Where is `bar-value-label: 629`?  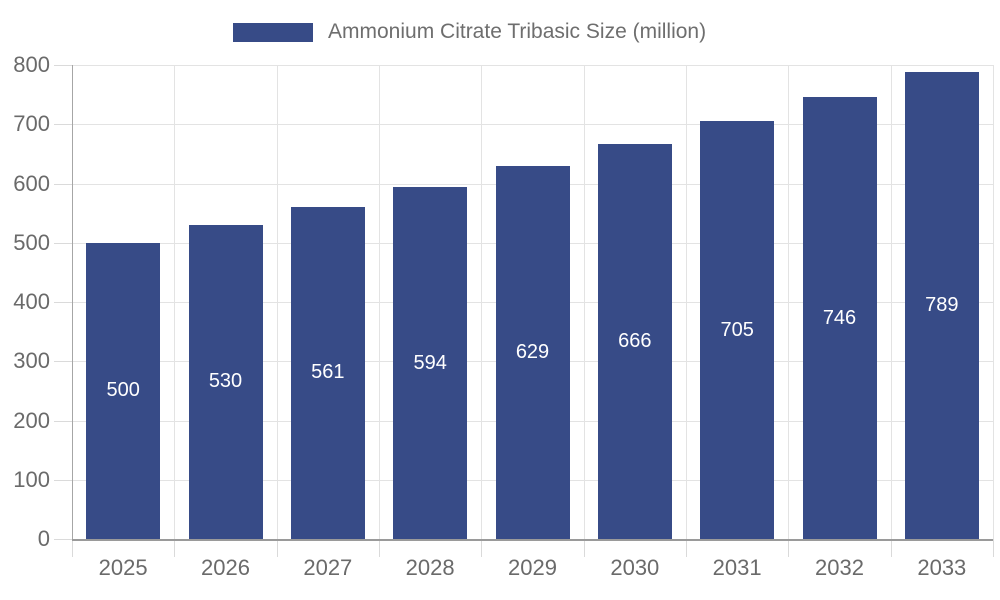
bar-value-label: 629 is located at coordinates (532, 352).